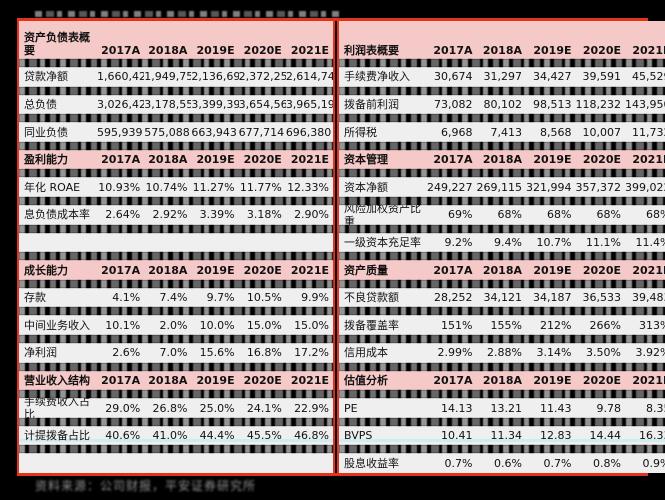 The height and width of the screenshot is (500, 665). I want to click on table-row: 存款 4.1% 7.4% 9.7% 10.5% 9.9%, so click(176, 293).